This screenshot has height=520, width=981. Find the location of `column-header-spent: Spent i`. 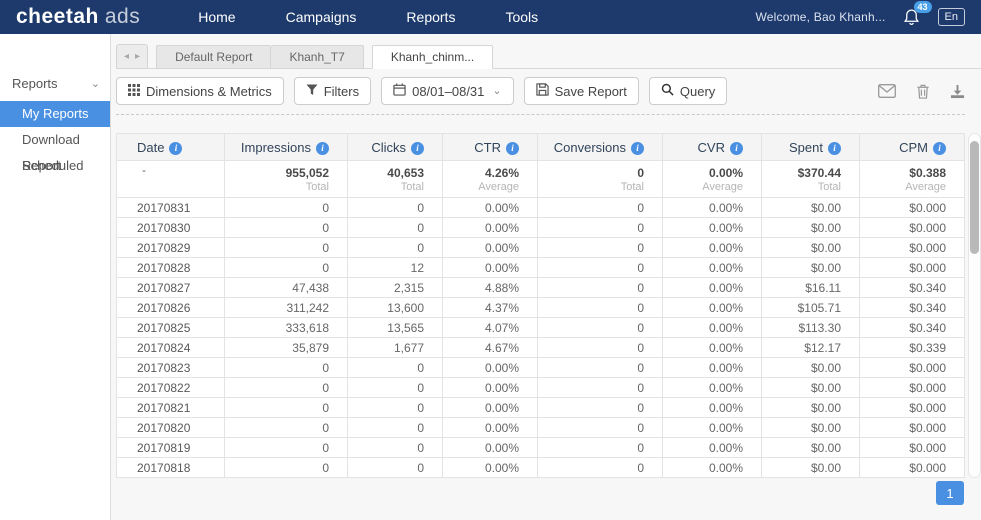

column-header-spent: Spent i is located at coordinates (810, 147).